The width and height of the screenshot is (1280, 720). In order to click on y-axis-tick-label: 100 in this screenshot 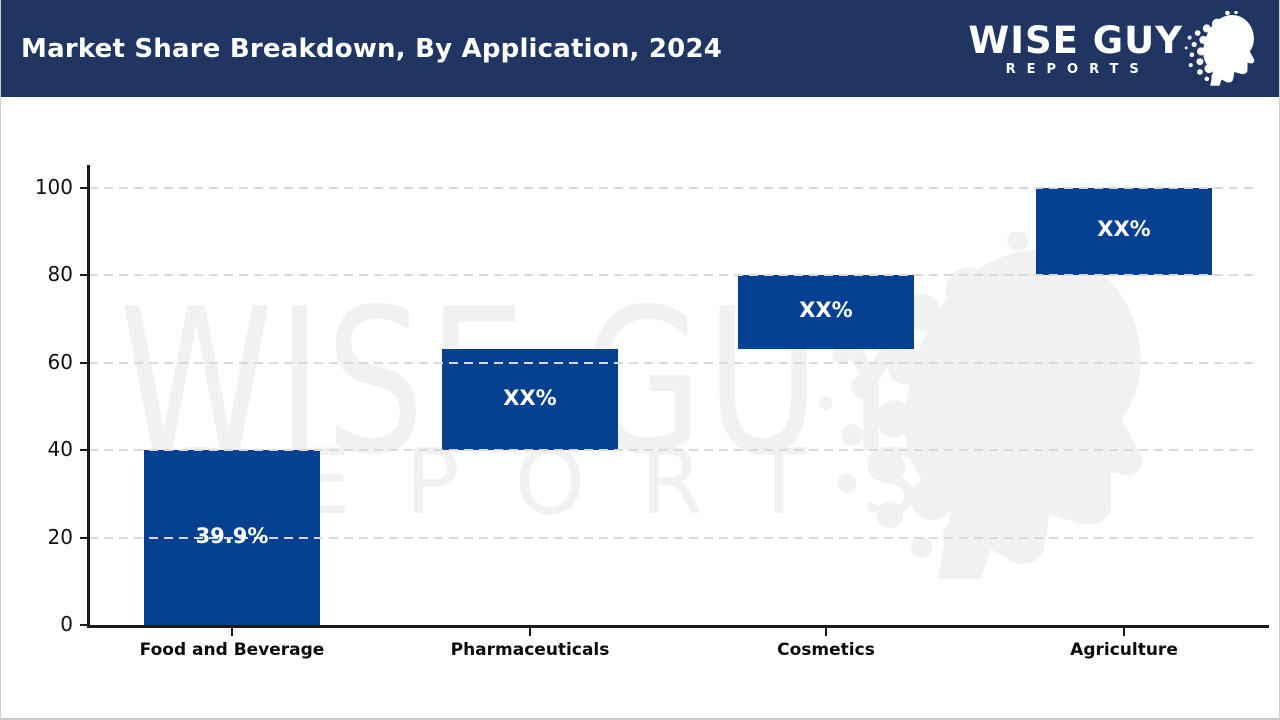, I will do `click(53, 186)`.